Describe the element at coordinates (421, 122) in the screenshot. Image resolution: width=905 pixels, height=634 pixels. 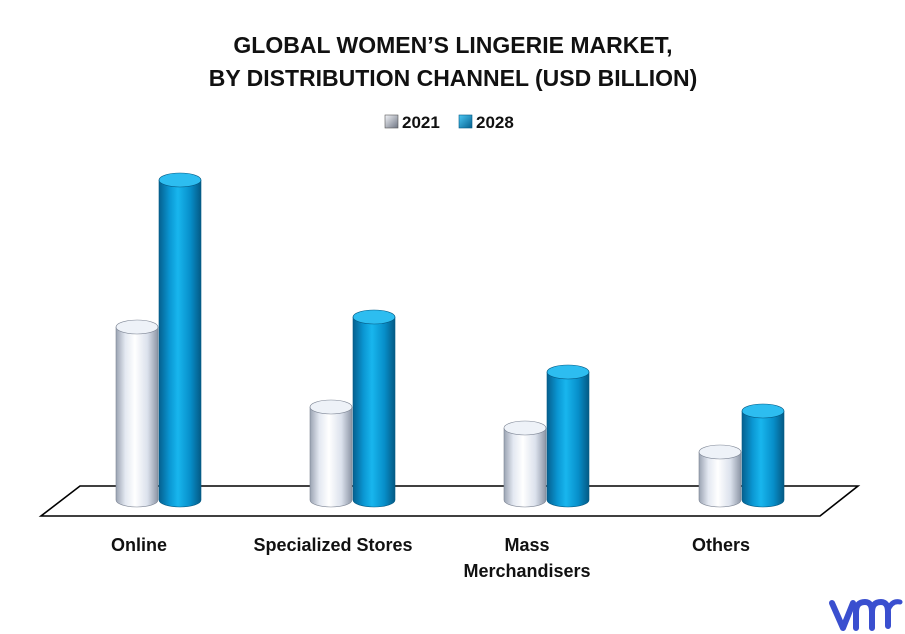
I see `legend-label-2021: 2021` at that location.